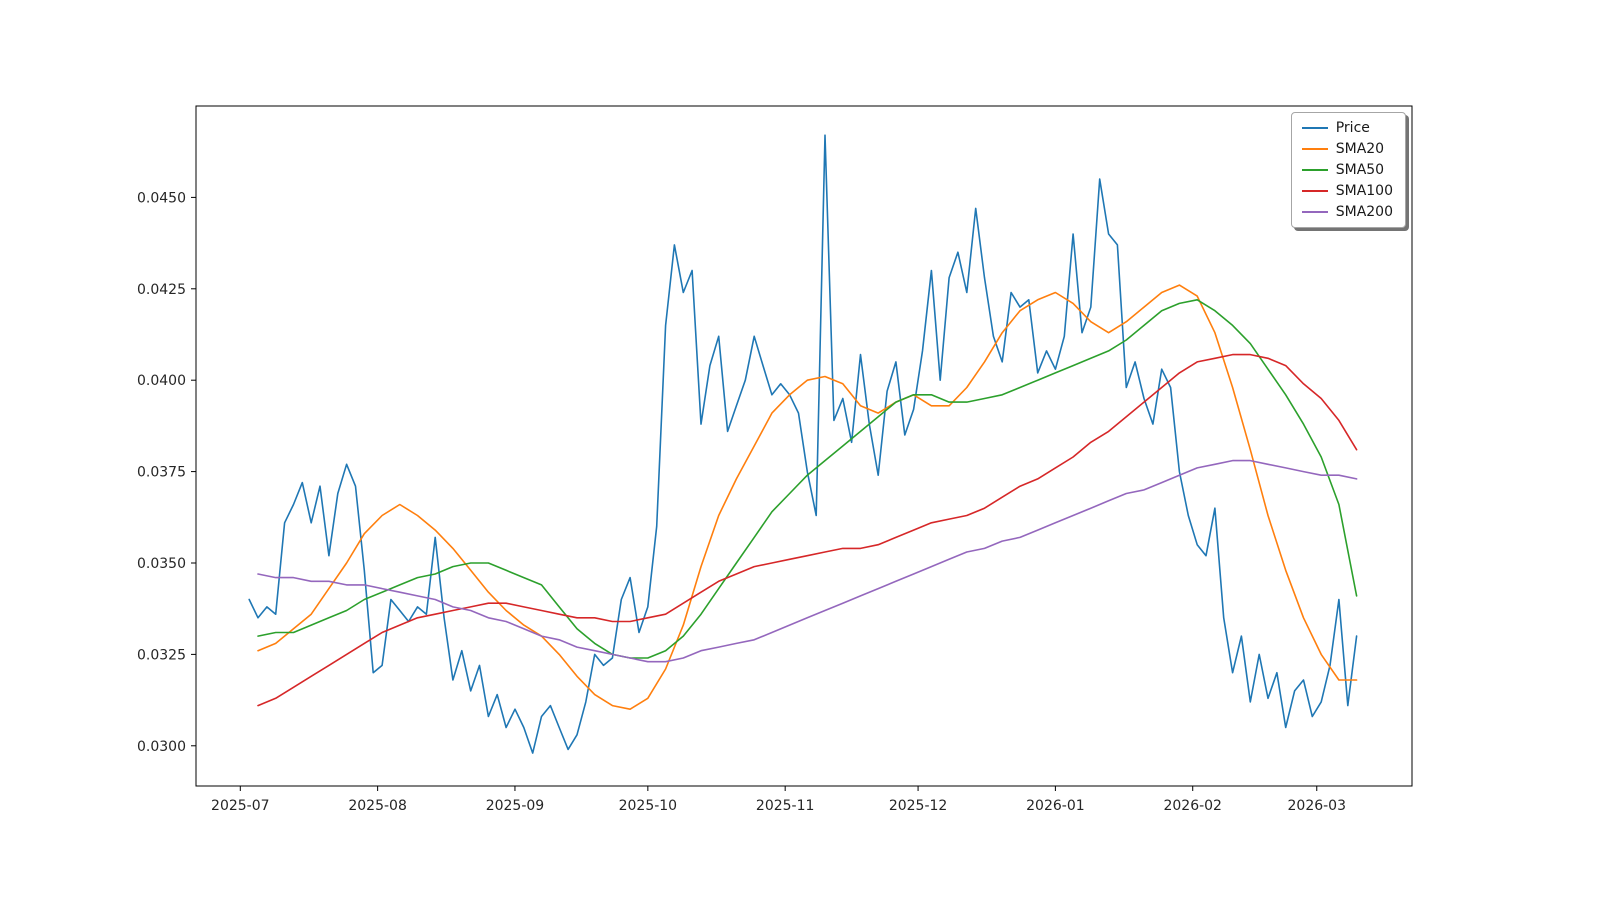 The width and height of the screenshot is (1600, 900). What do you see at coordinates (161, 564) in the screenshot?
I see `y-tick-label: 0.0350` at bounding box center [161, 564].